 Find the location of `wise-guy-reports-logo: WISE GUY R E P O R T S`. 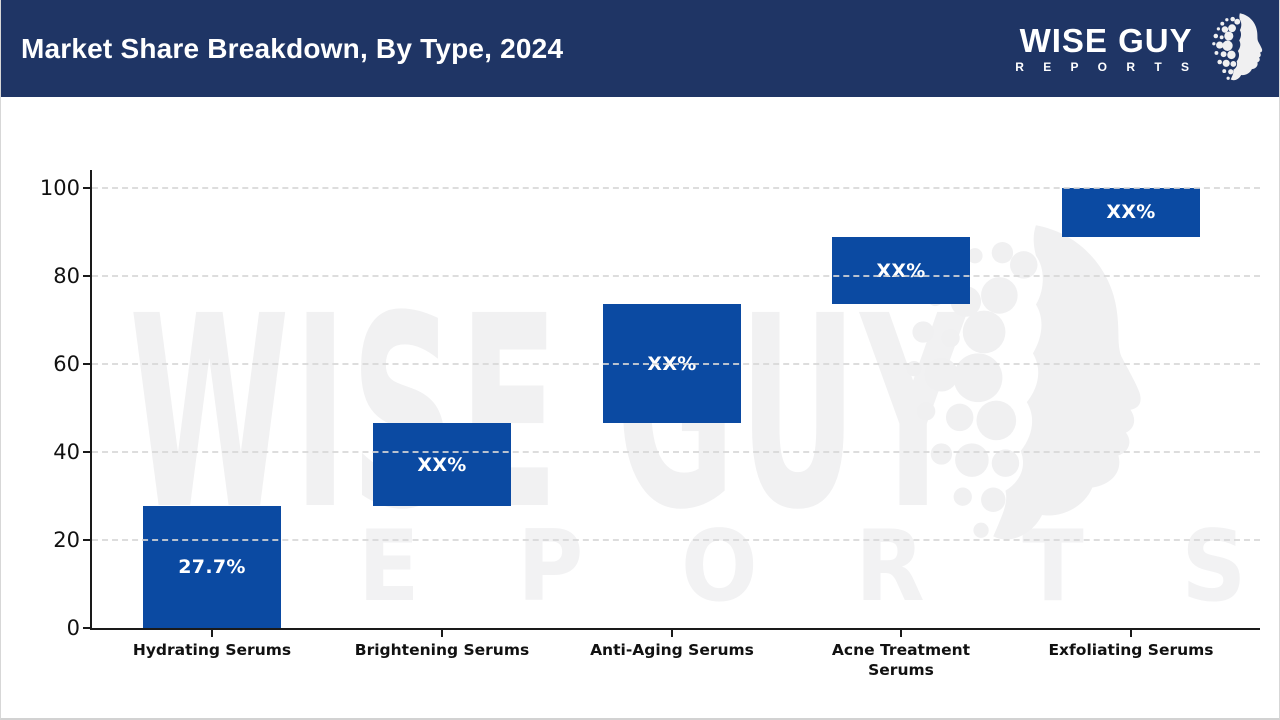

wise-guy-reports-logo: WISE GUY R E P O R T S is located at coordinates (1141, 49).